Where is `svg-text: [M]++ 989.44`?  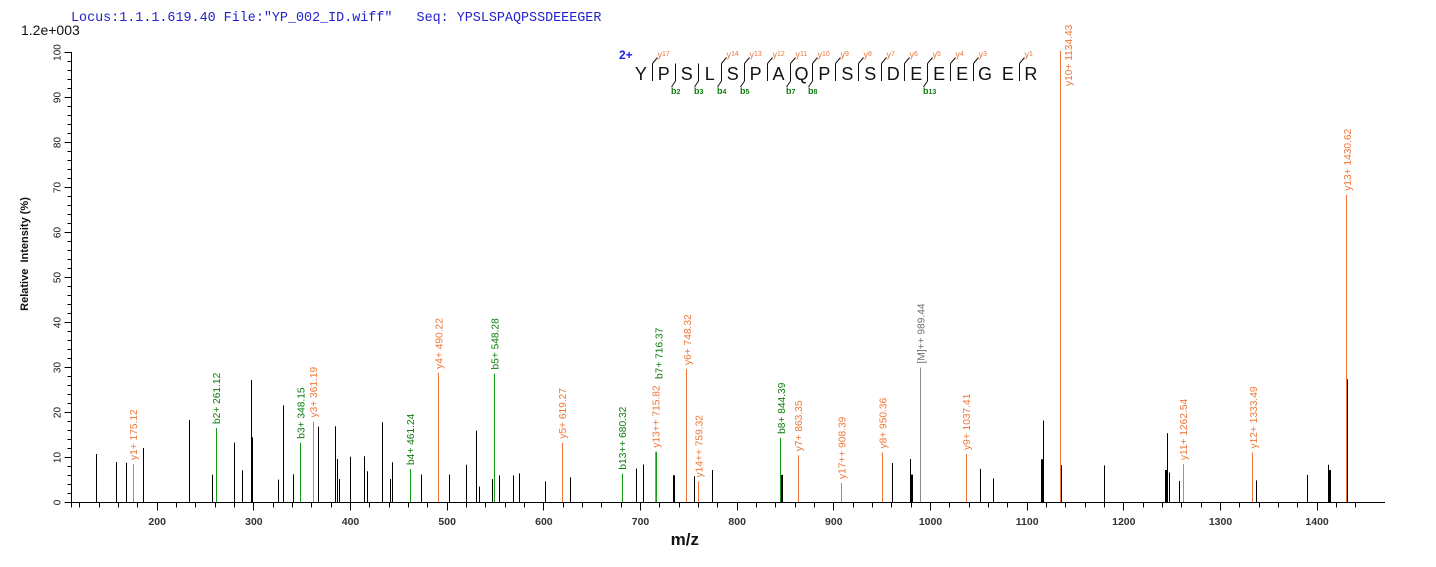 svg-text: [M]++ 989.44 is located at coordinates (922, 333).